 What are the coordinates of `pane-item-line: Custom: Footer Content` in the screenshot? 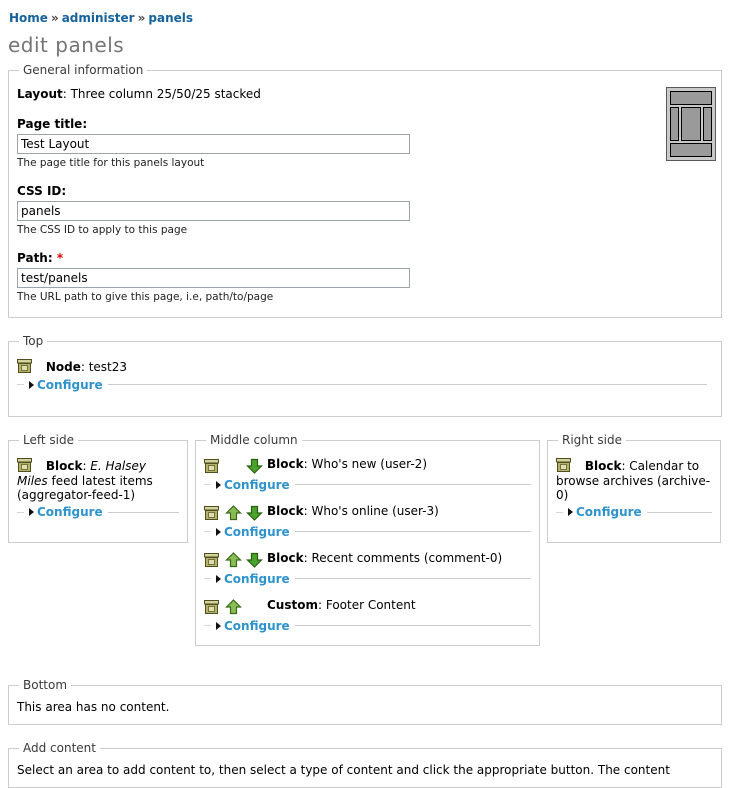 It's located at (367, 607).